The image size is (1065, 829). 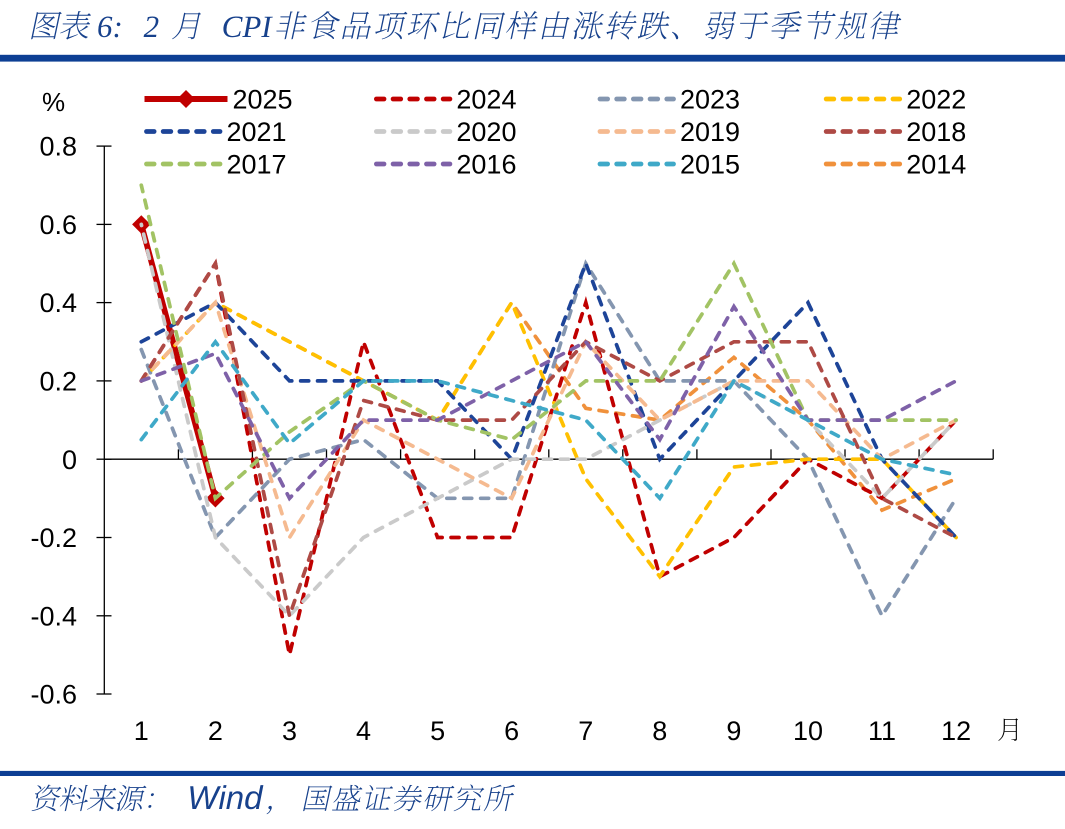 What do you see at coordinates (53, 616) in the screenshot?
I see `svg-text: -0.4` at bounding box center [53, 616].